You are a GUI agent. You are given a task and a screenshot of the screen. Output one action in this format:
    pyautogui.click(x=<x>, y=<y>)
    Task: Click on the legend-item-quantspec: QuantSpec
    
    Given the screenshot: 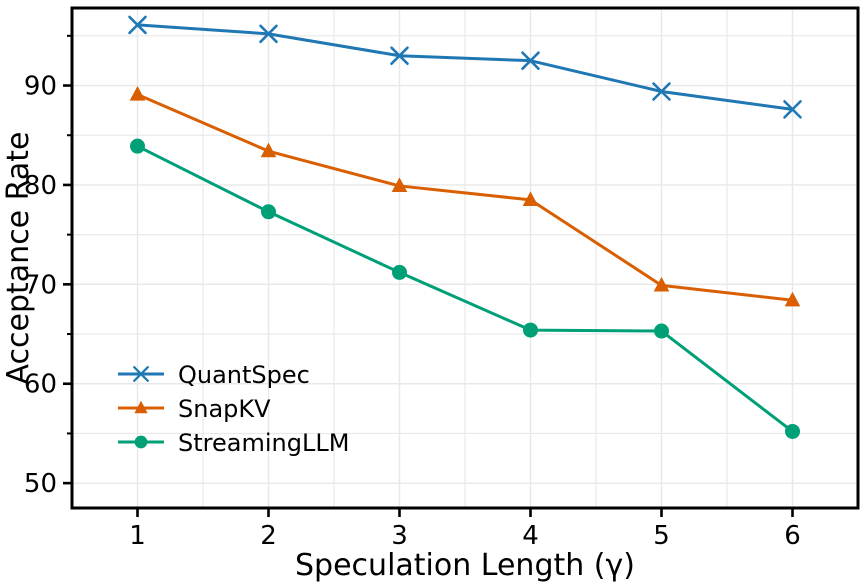 What is the action you would take?
    pyautogui.click(x=214, y=375)
    